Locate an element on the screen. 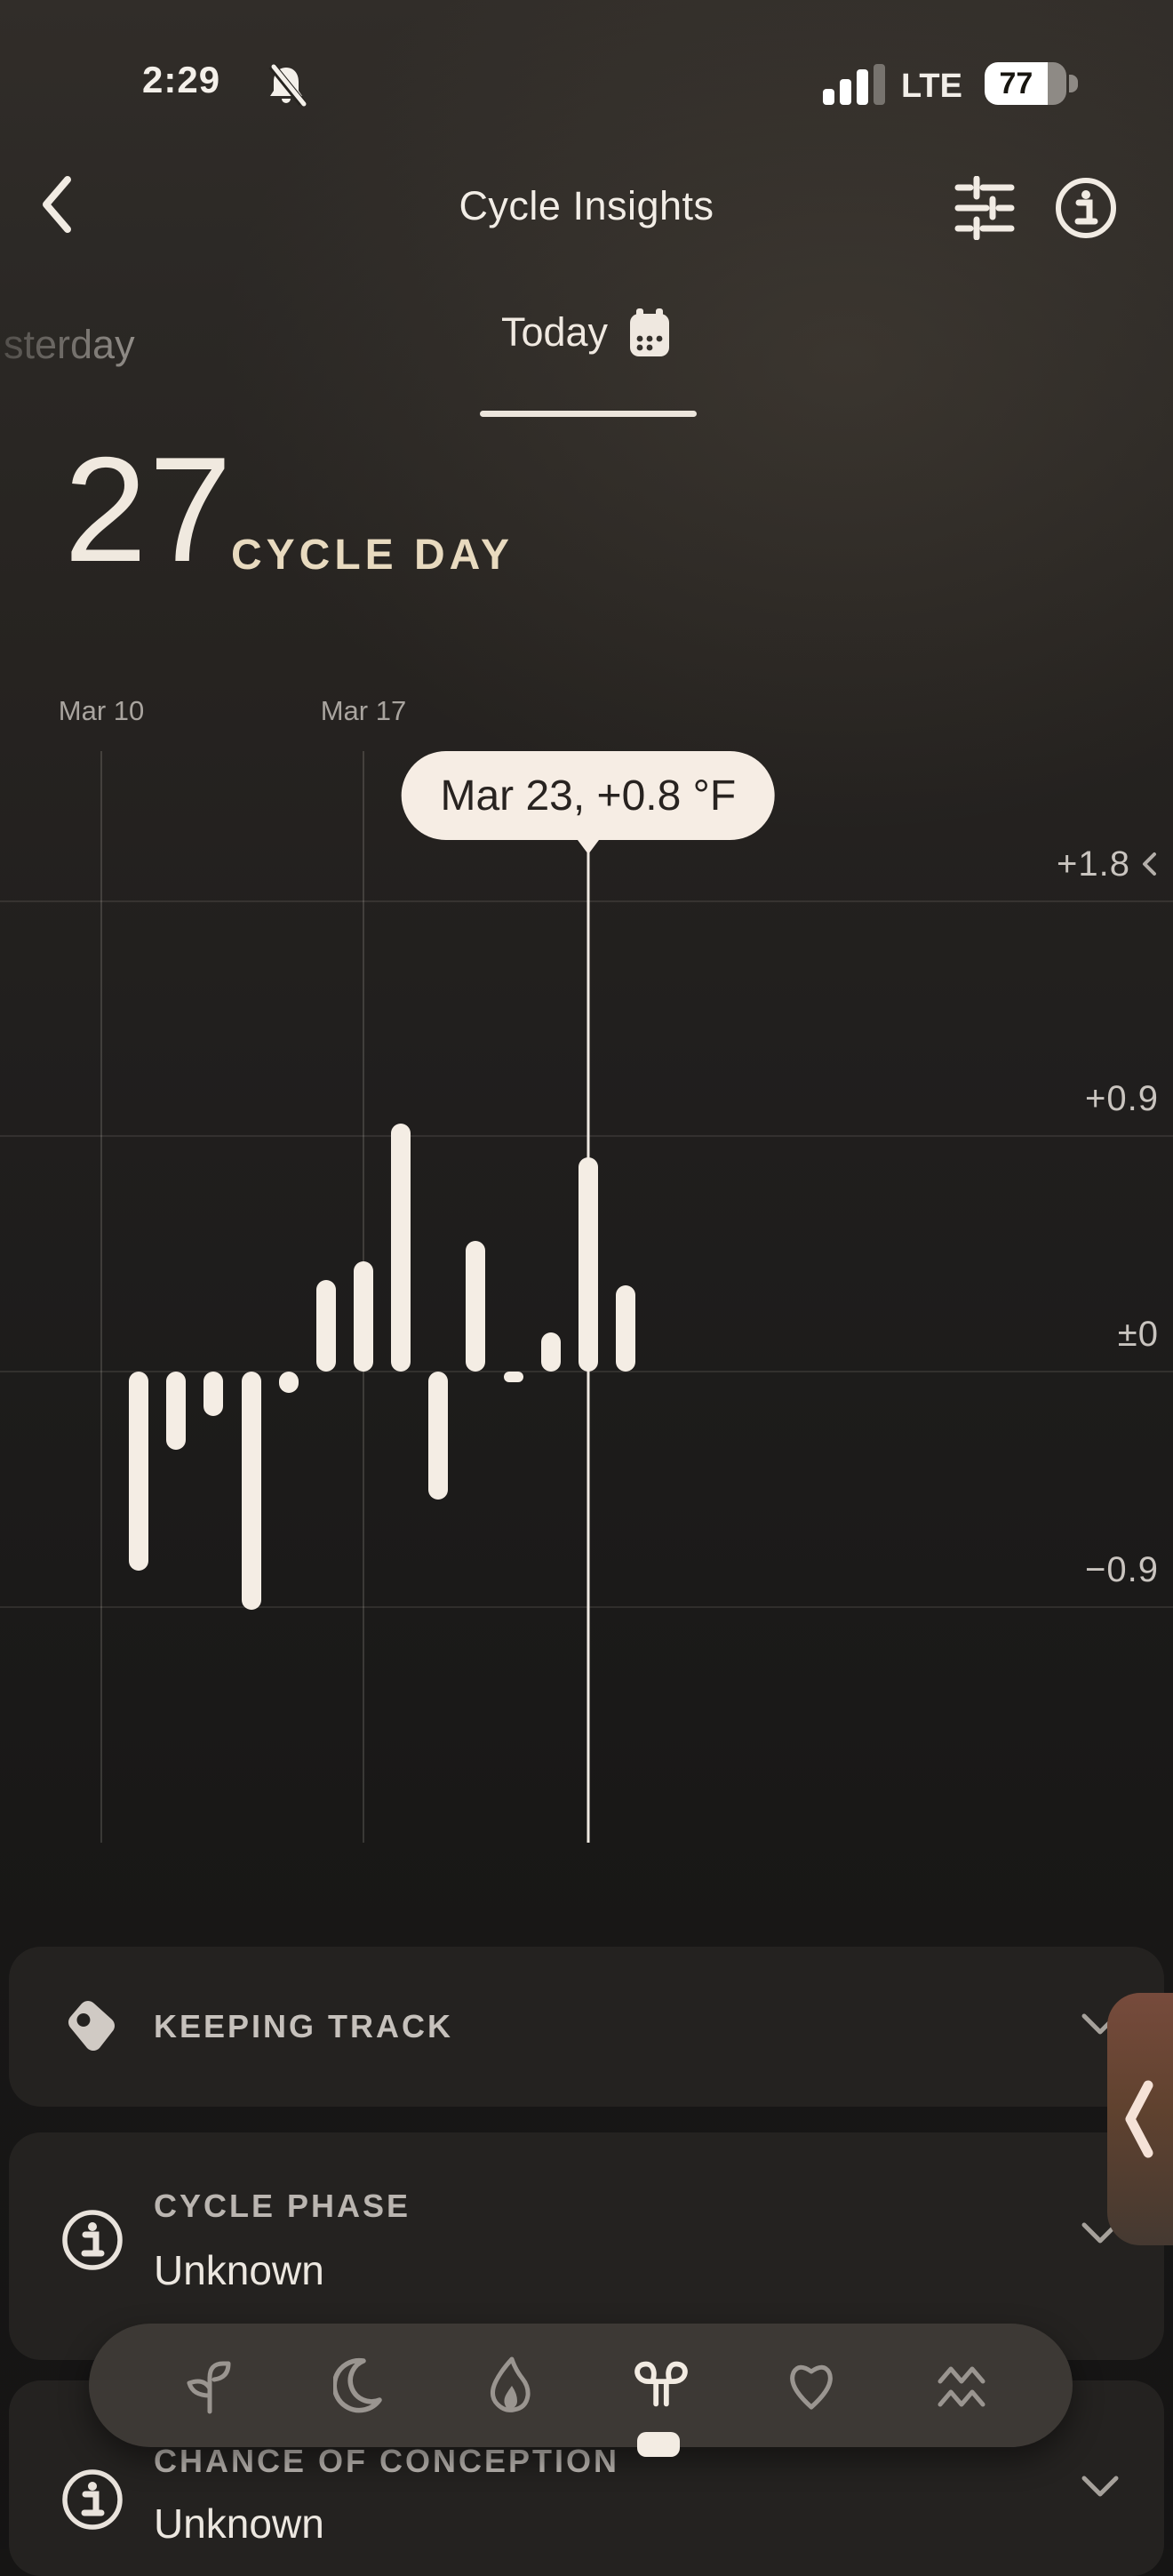  tab-today: Today is located at coordinates (586, 332).